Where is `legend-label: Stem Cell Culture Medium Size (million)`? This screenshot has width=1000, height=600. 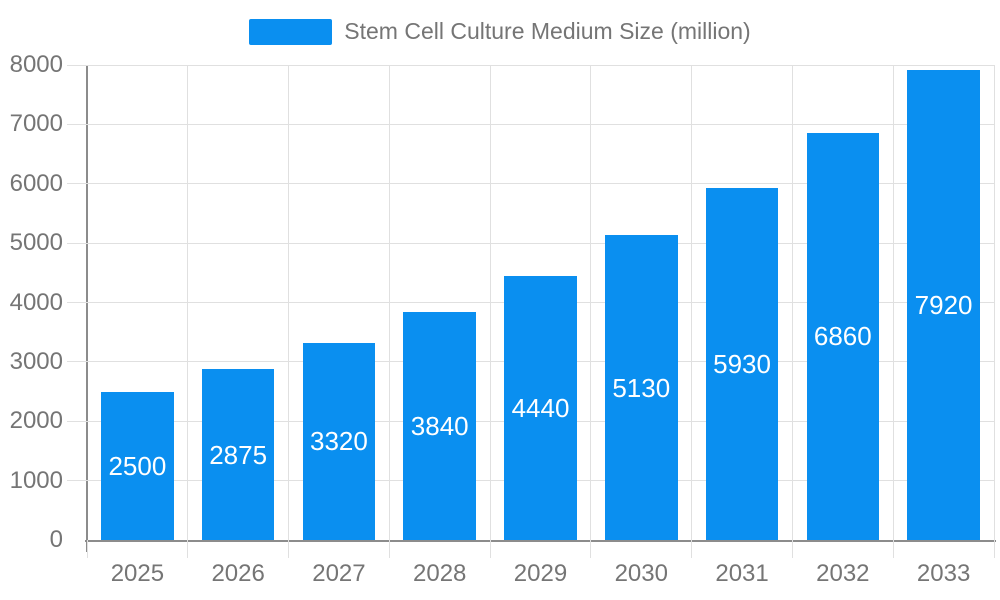
legend-label: Stem Cell Culture Medium Size (million) is located at coordinates (547, 31).